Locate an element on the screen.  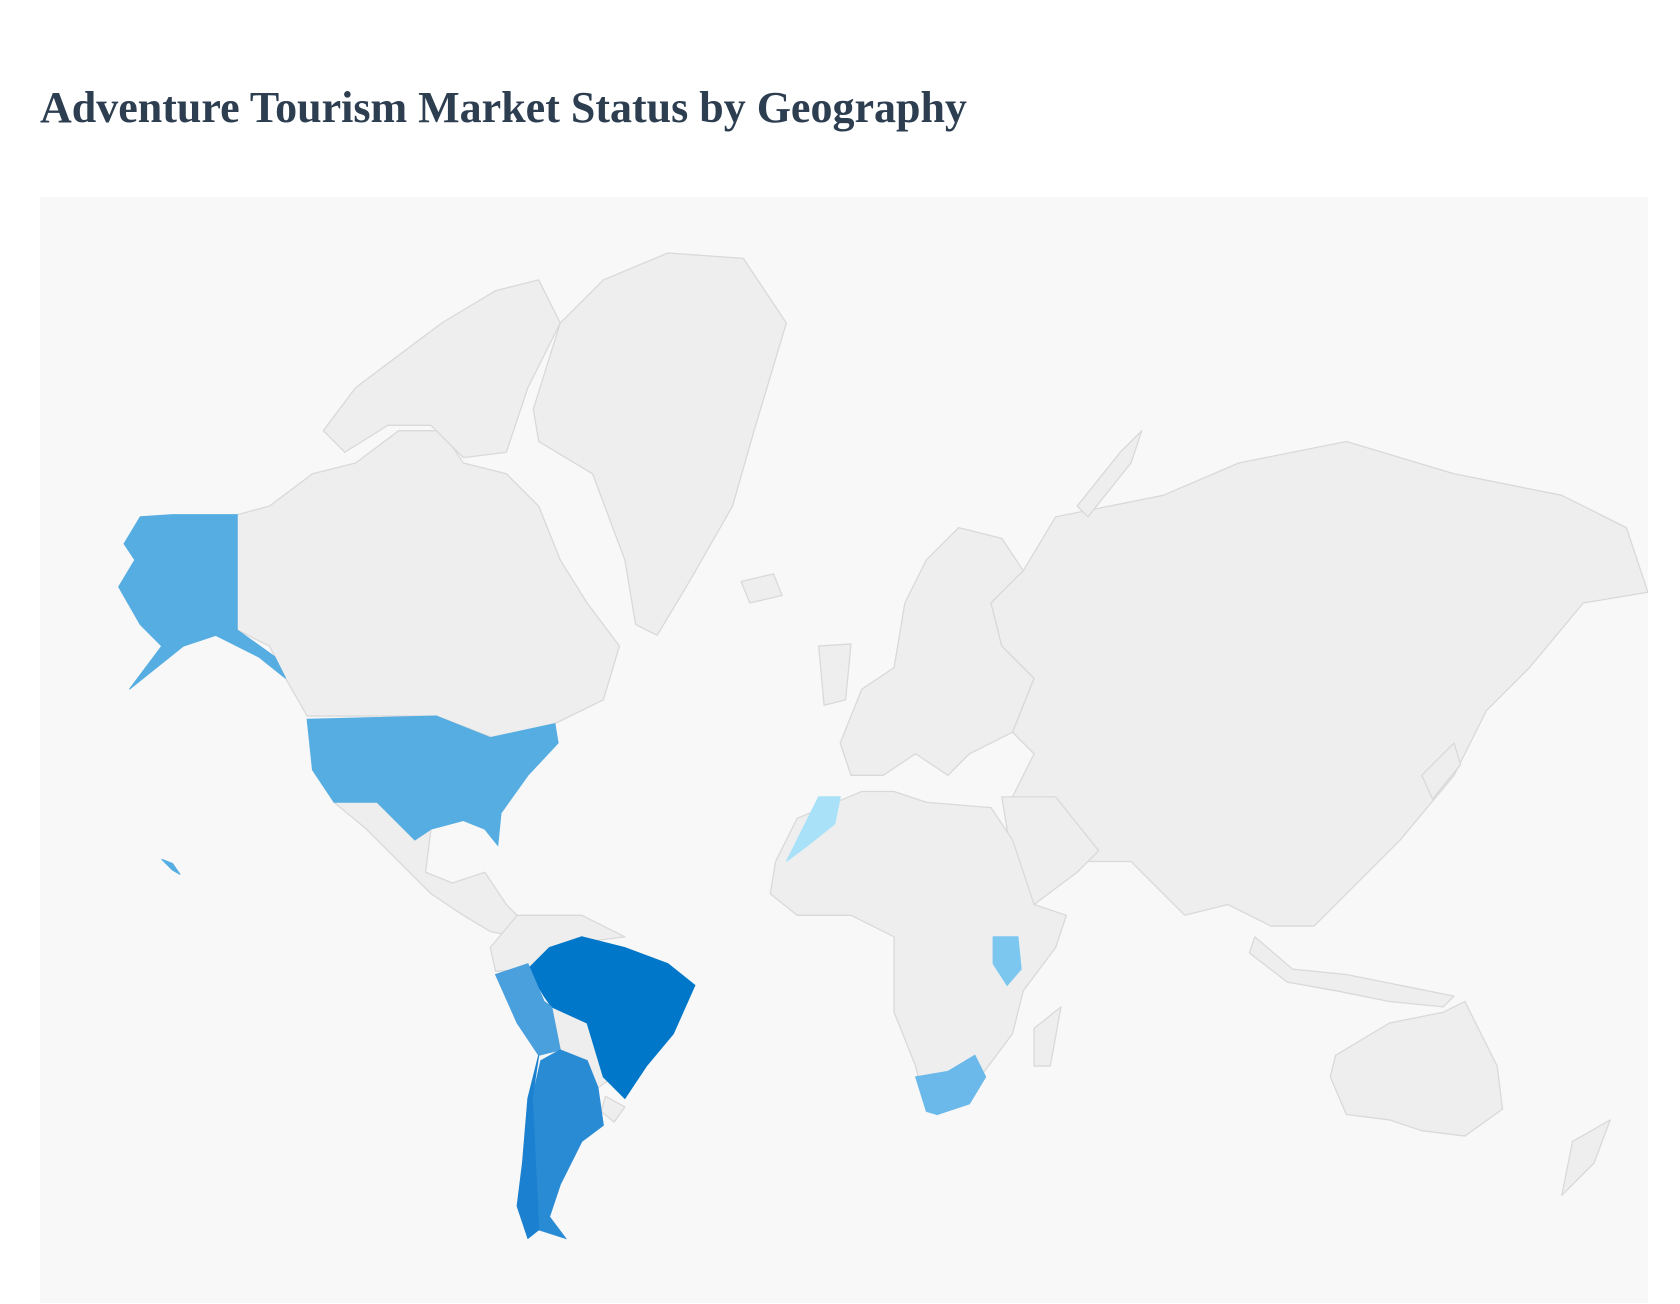
asia is located at coordinates (1319, 683).